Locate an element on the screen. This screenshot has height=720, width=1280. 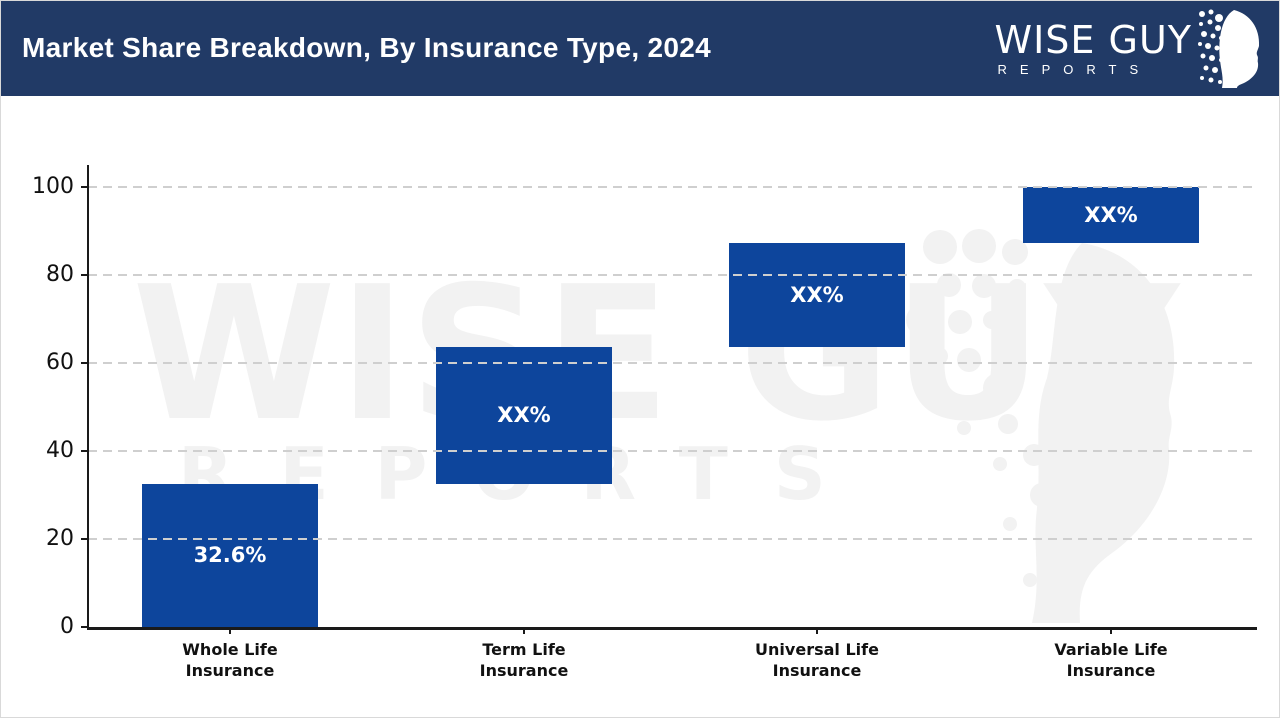
y-tick-label: 40 is located at coordinates (60, 450).